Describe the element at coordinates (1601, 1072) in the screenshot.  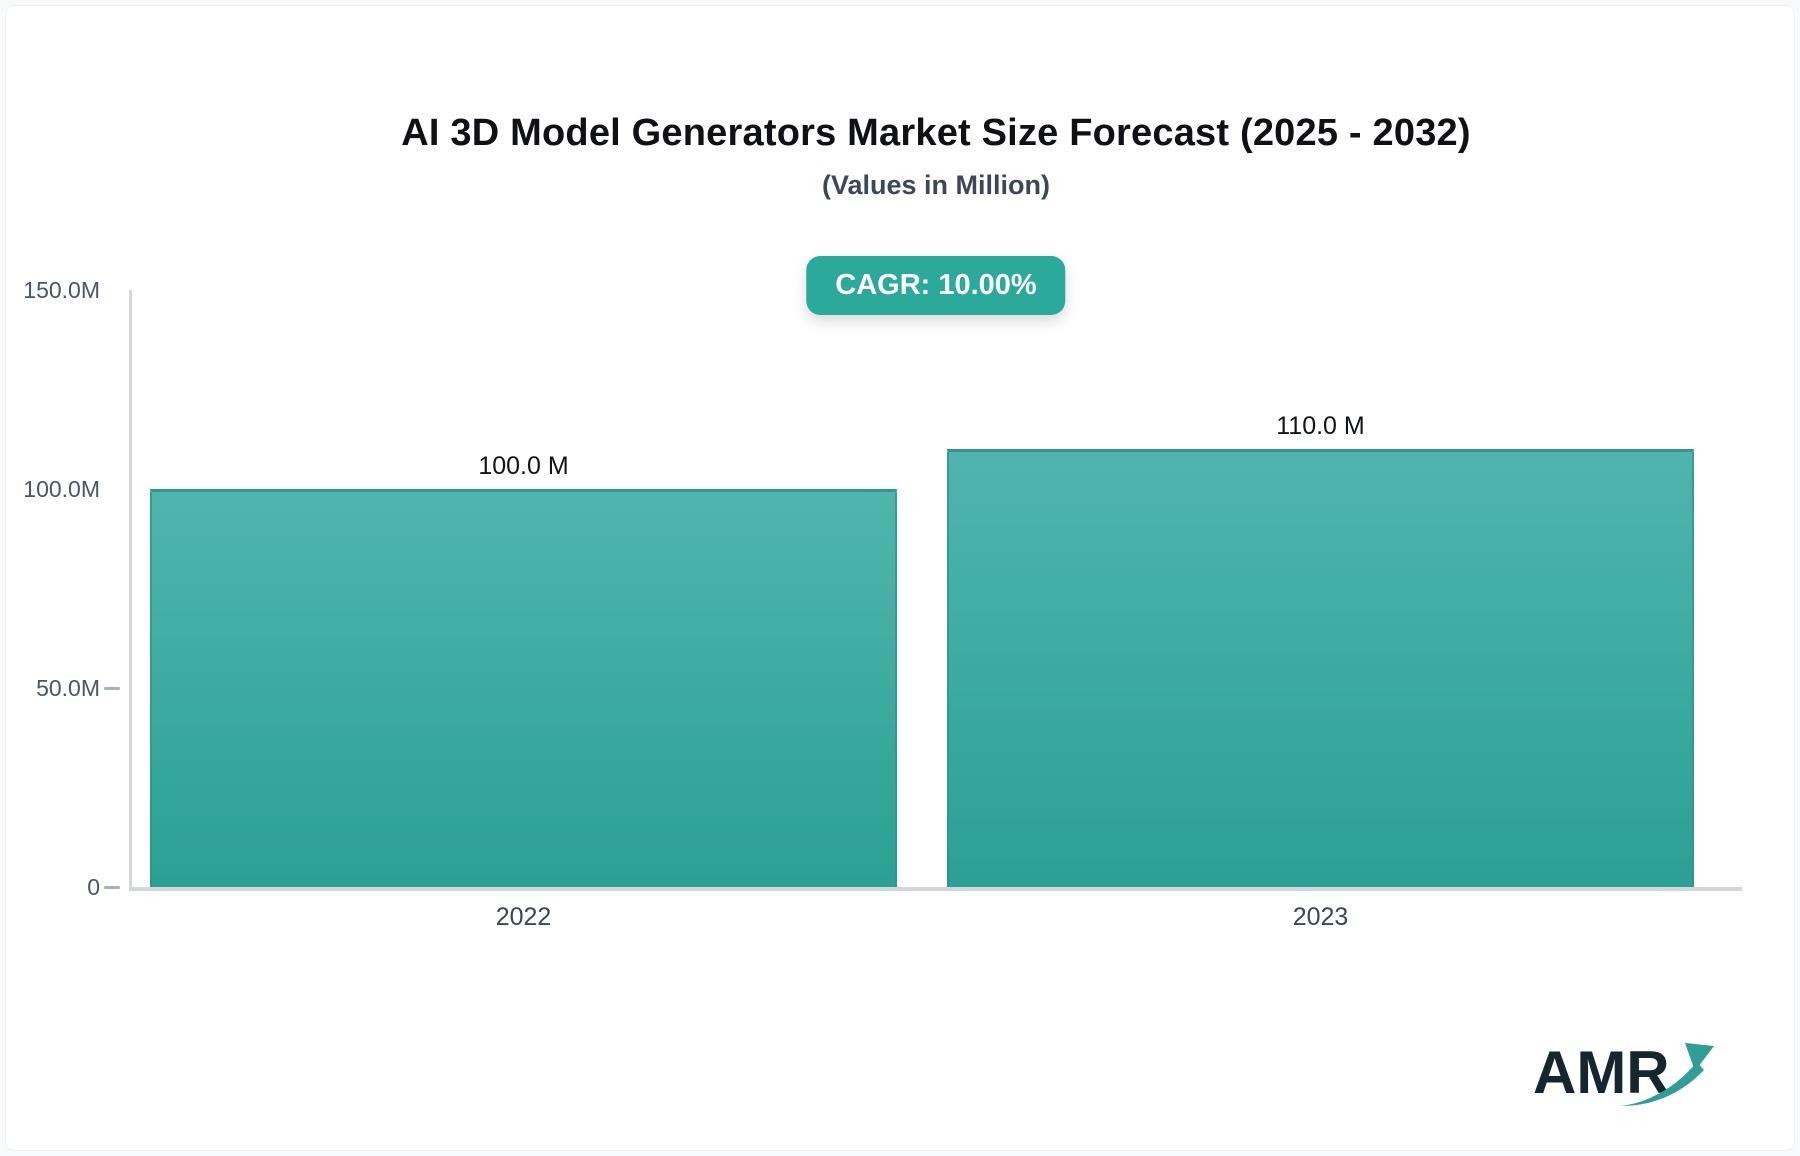
I see `amr-logo-text: AMR` at that location.